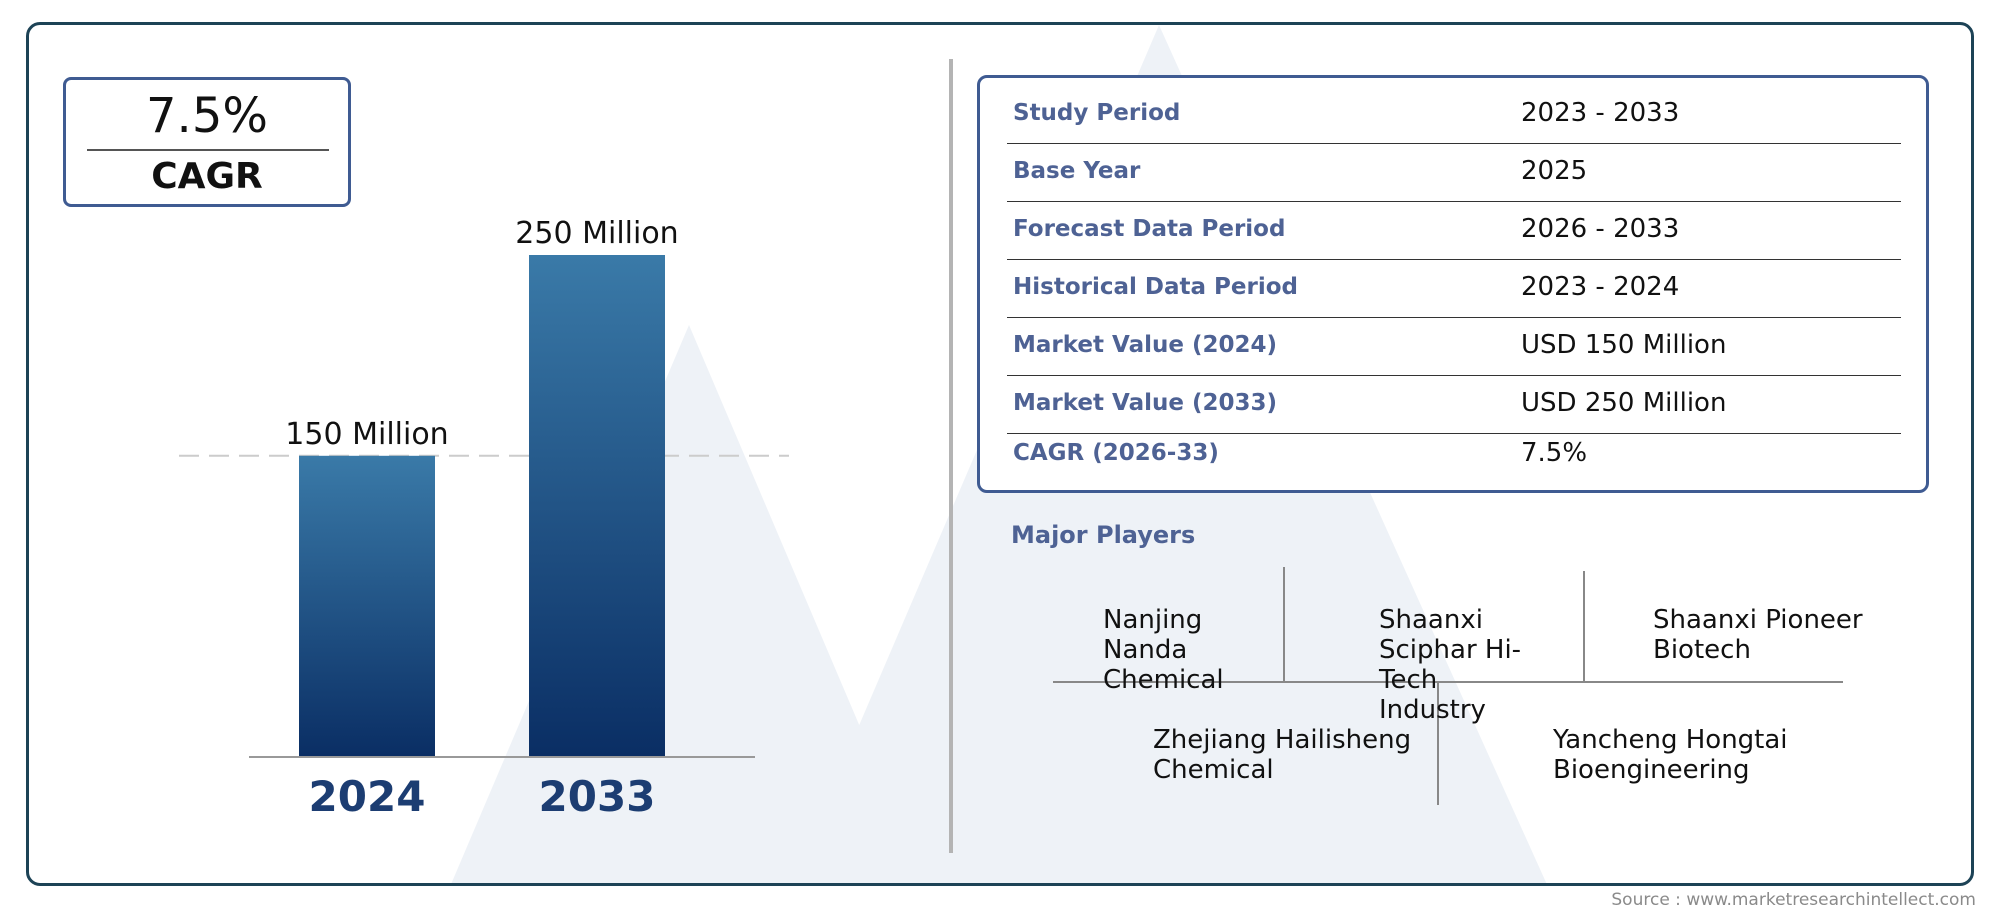 The width and height of the screenshot is (2000, 917). What do you see at coordinates (207, 176) in the screenshot?
I see `cagr-label: CAGR` at bounding box center [207, 176].